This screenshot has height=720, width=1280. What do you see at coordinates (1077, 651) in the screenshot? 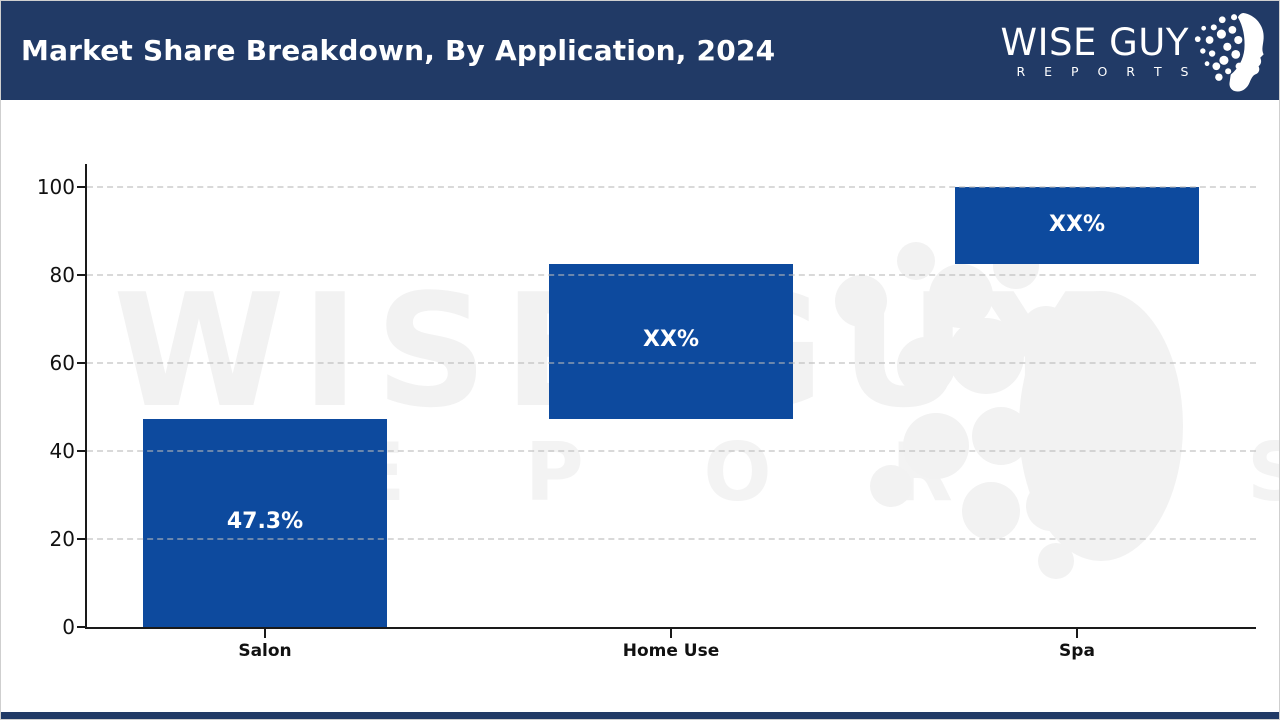
I see `x-axis-label-spa: Spa` at bounding box center [1077, 651].